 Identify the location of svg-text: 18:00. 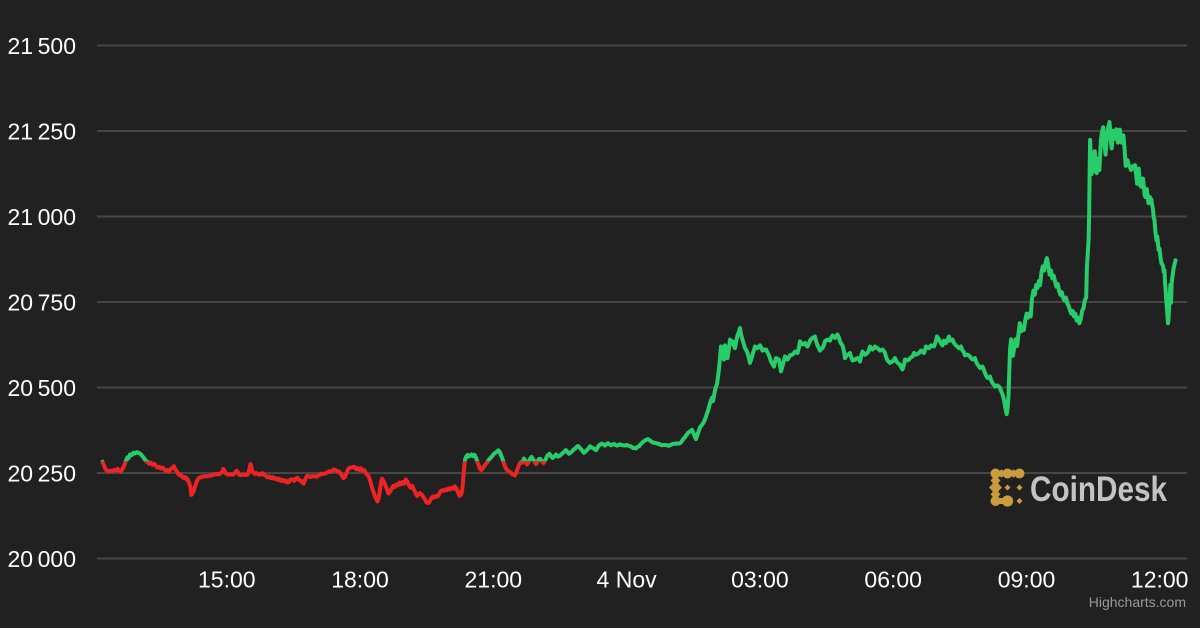
(360, 580).